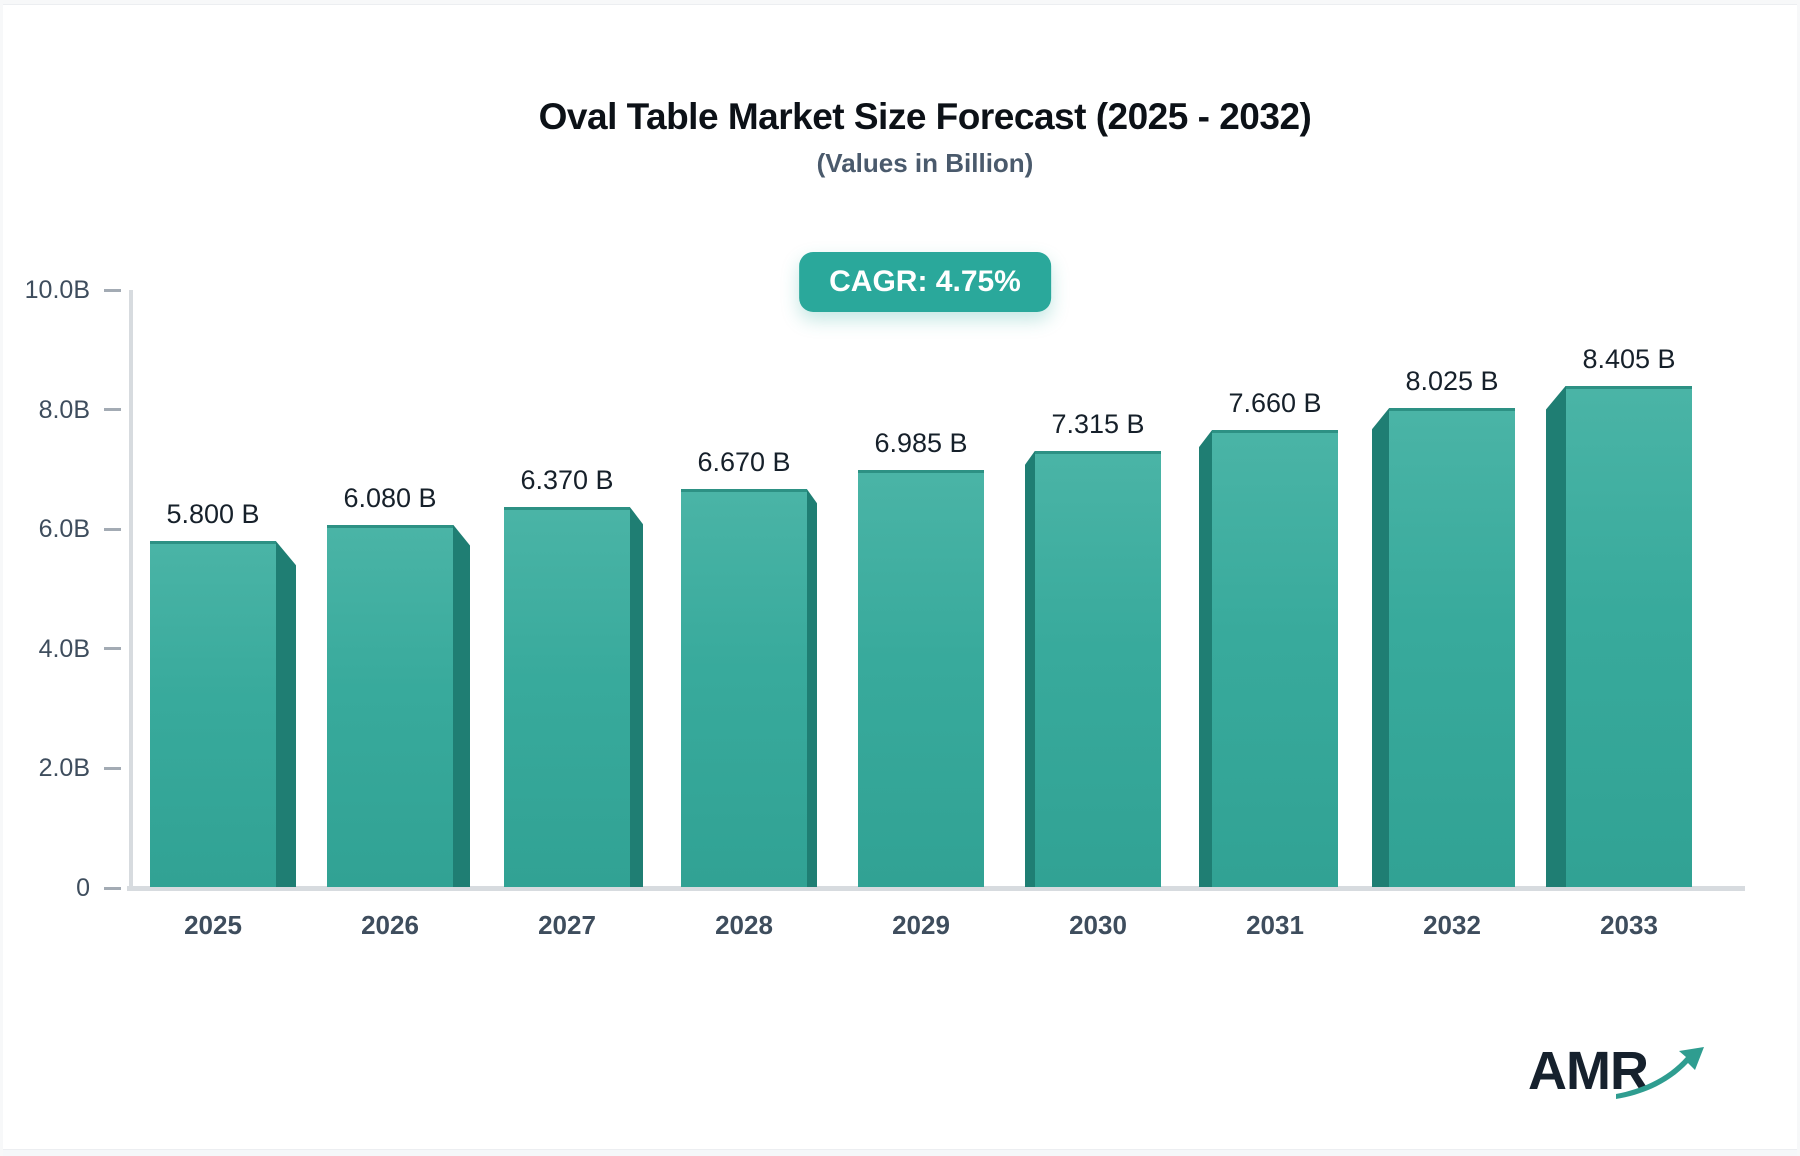  I want to click on y-axis-tick-label: 0, so click(83, 888).